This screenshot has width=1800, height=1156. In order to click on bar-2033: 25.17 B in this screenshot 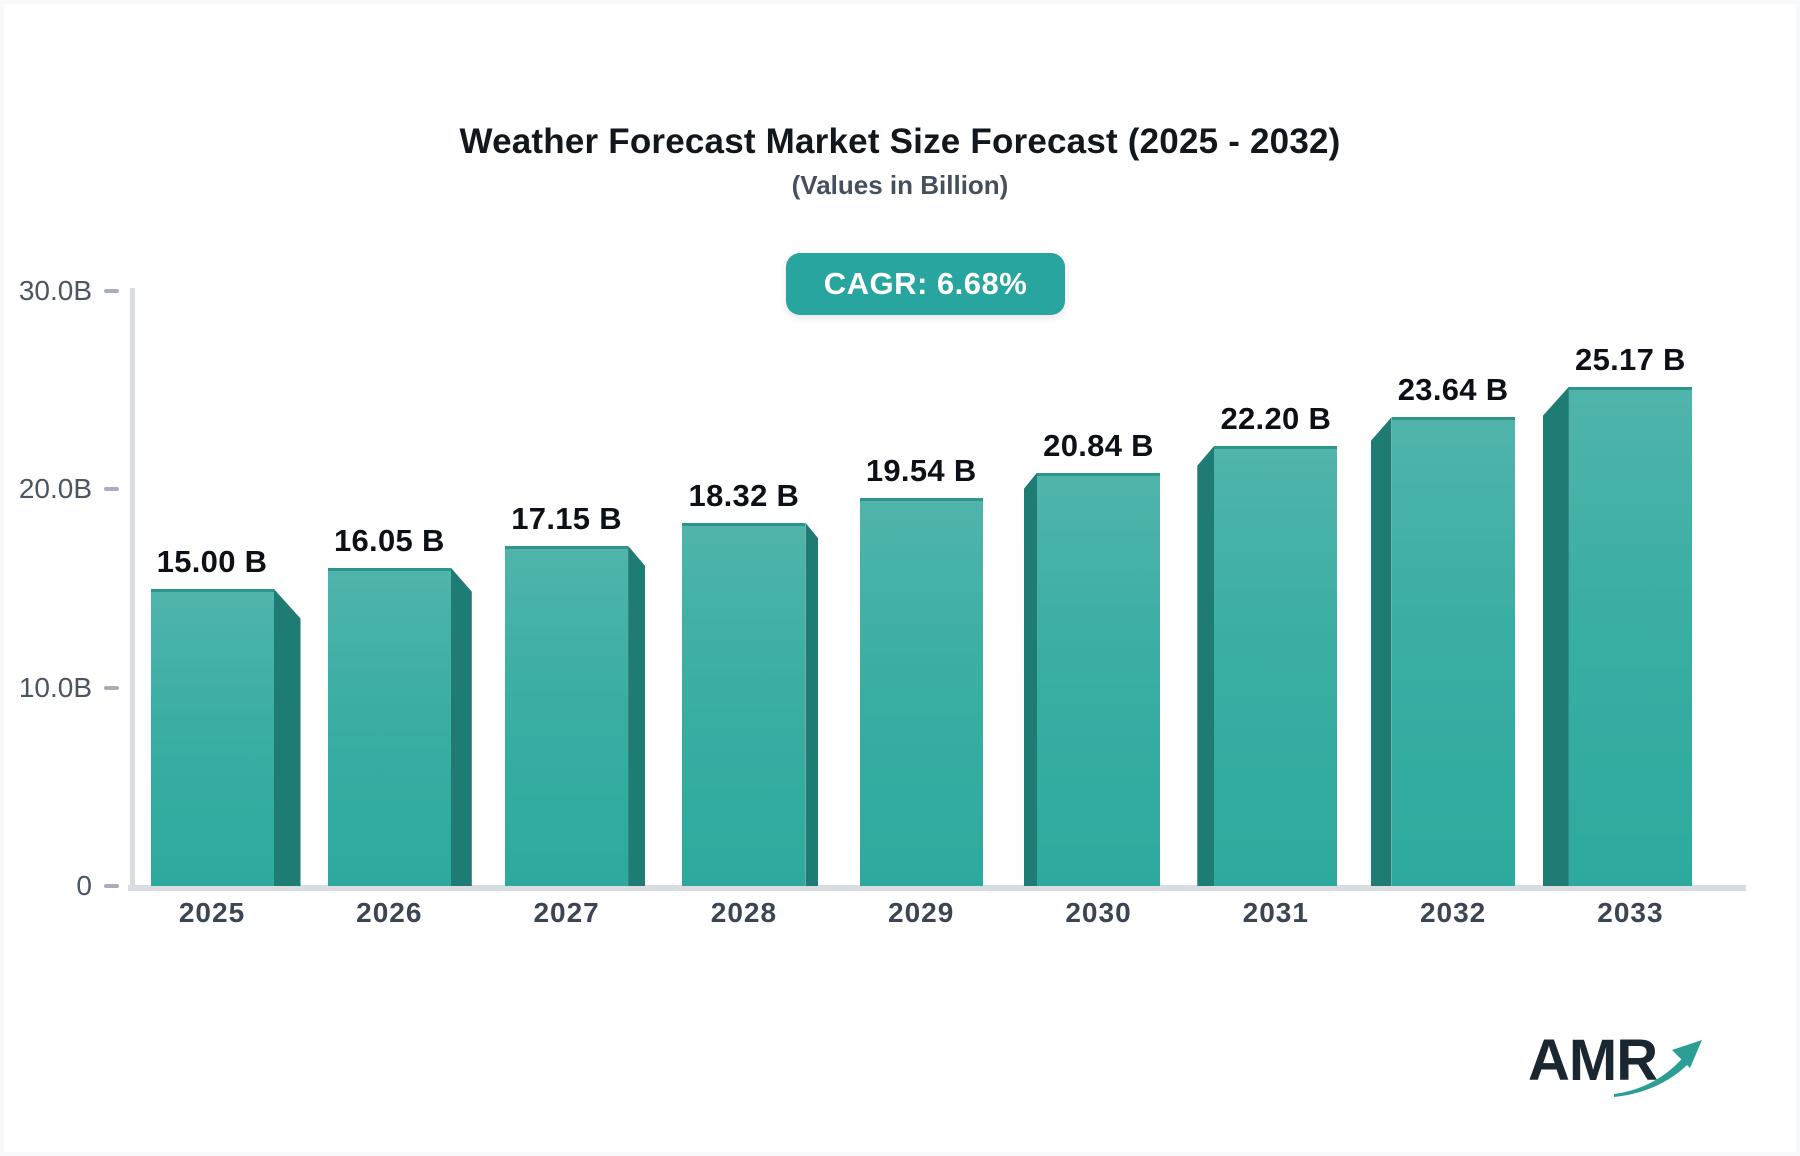, I will do `click(1617, 614)`.